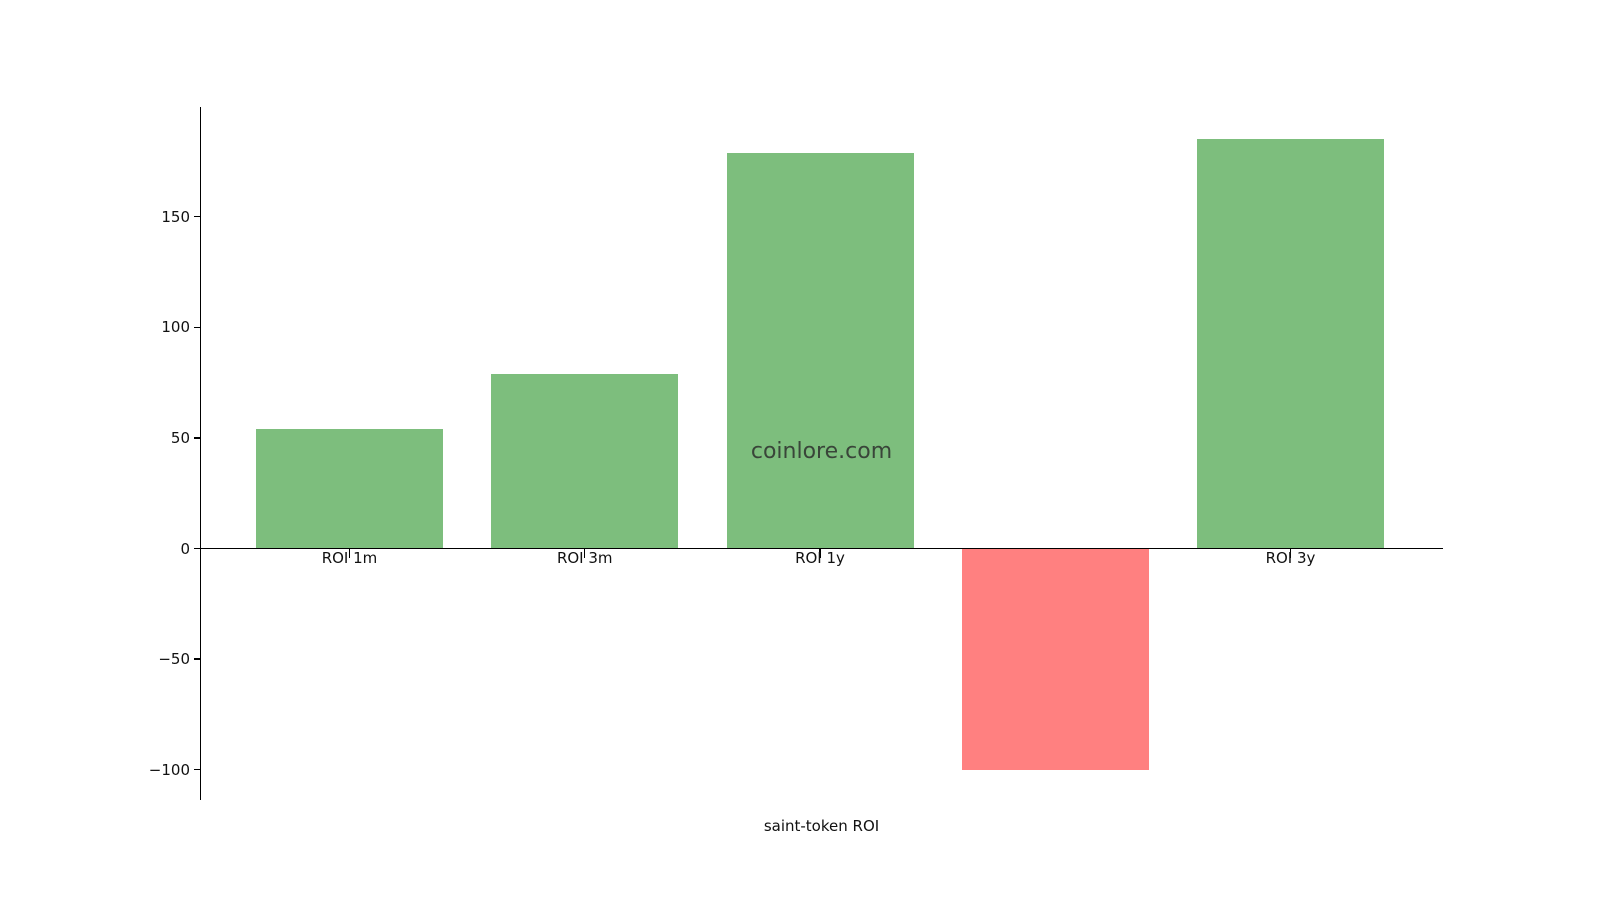  I want to click on watermark: coinlore.com, so click(821, 451).